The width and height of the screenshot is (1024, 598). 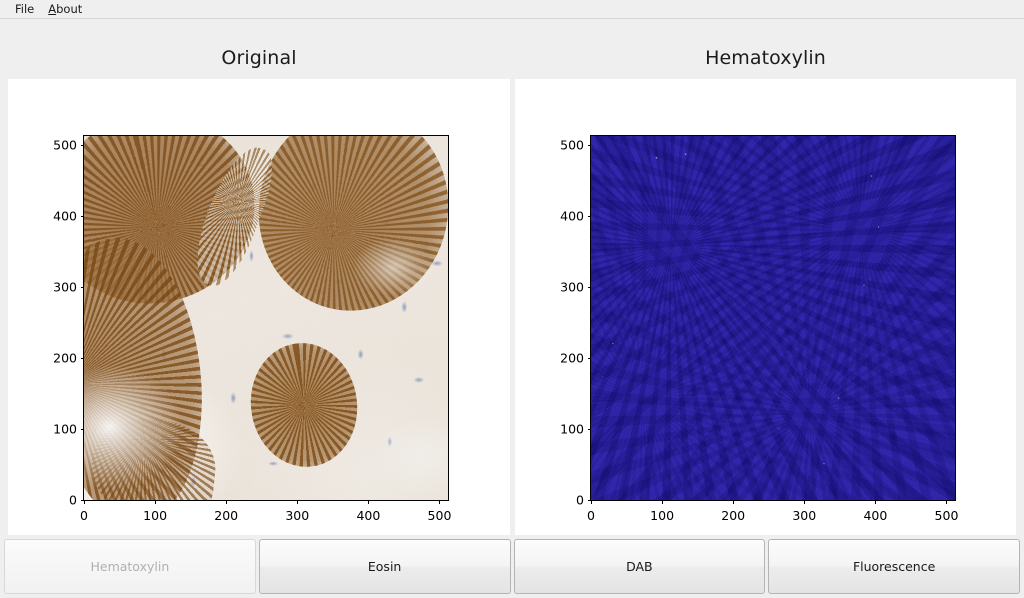 I want to click on menu-item-about-mnemonic: A, so click(x=52, y=9).